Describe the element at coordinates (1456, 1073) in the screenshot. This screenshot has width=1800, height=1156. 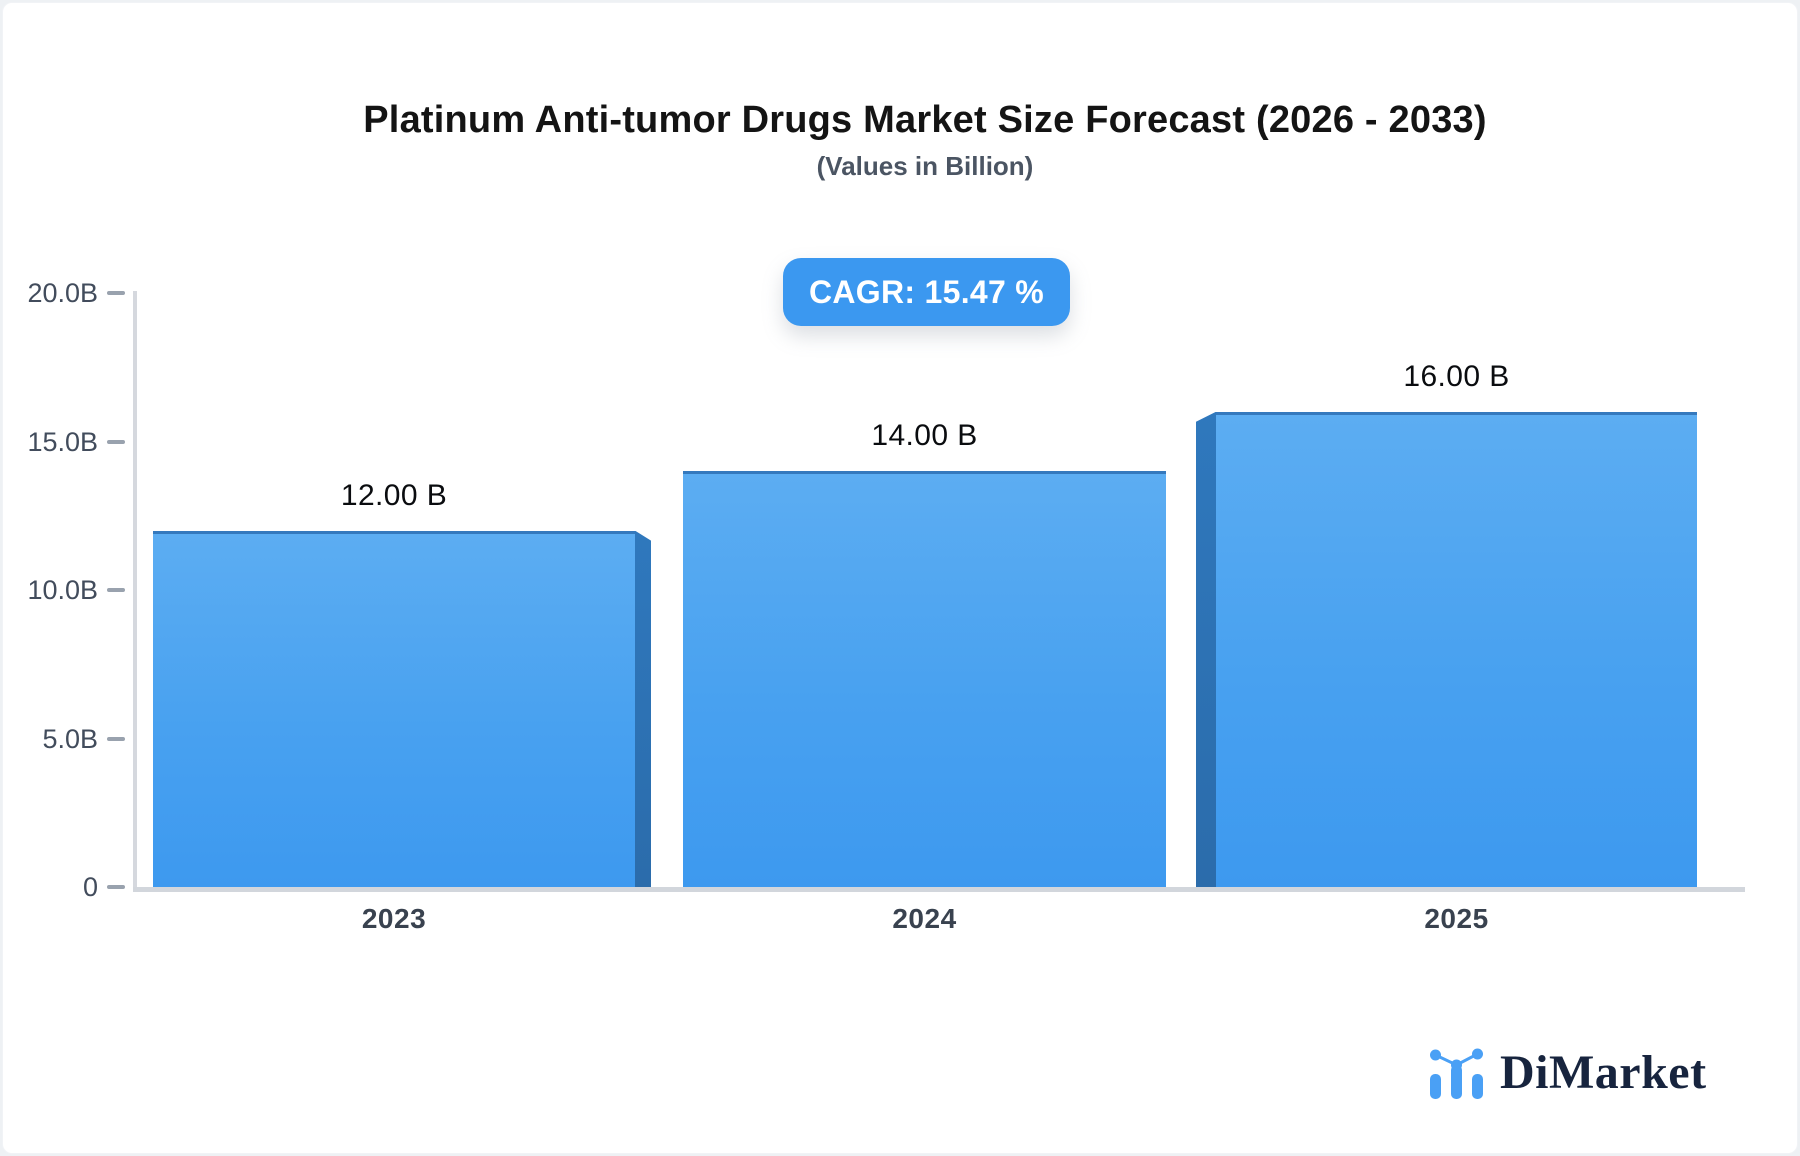
I see `dimarket-logo-icon` at that location.